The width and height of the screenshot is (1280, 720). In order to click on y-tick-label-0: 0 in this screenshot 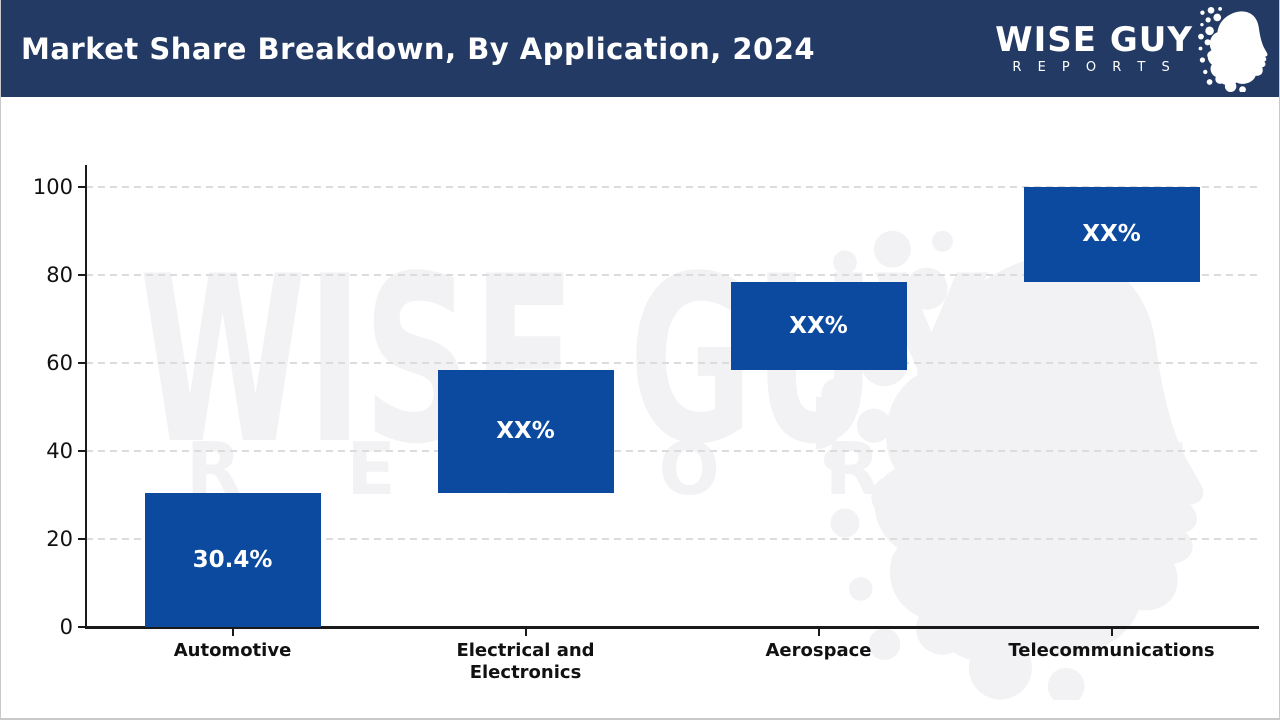, I will do `click(66, 627)`.